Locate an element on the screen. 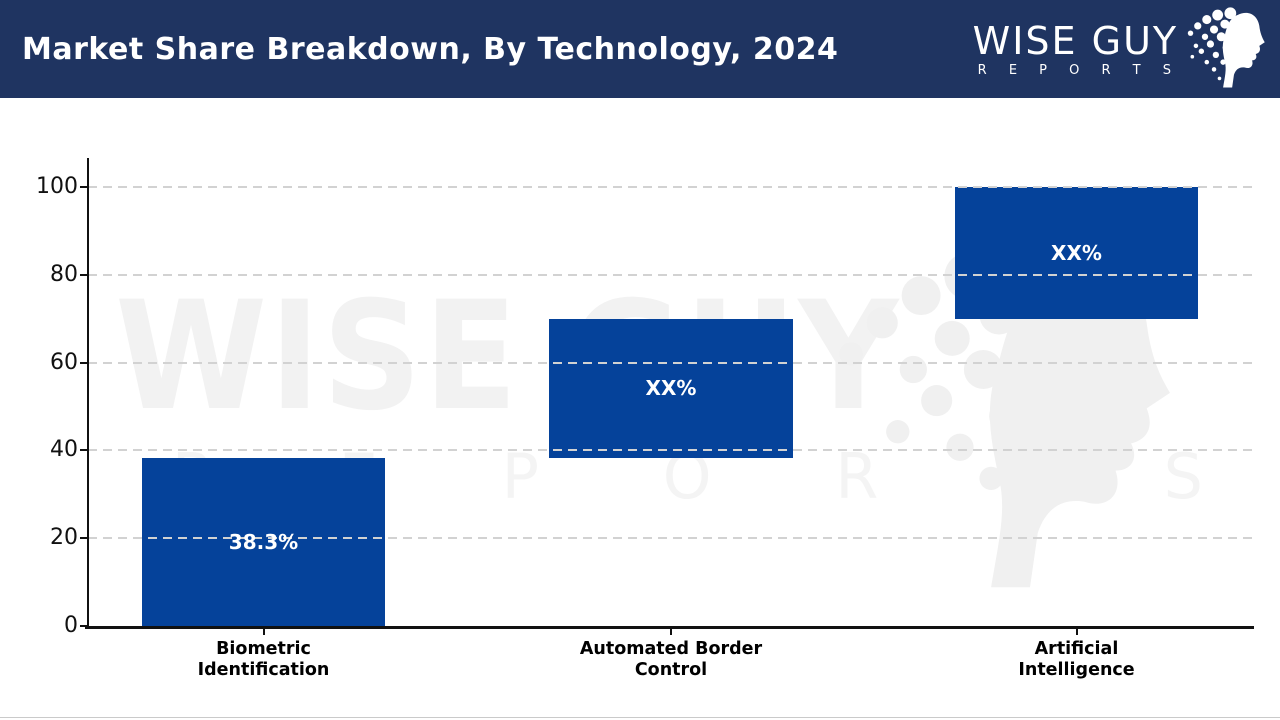  logo-face-icon is located at coordinates (1226, 47).